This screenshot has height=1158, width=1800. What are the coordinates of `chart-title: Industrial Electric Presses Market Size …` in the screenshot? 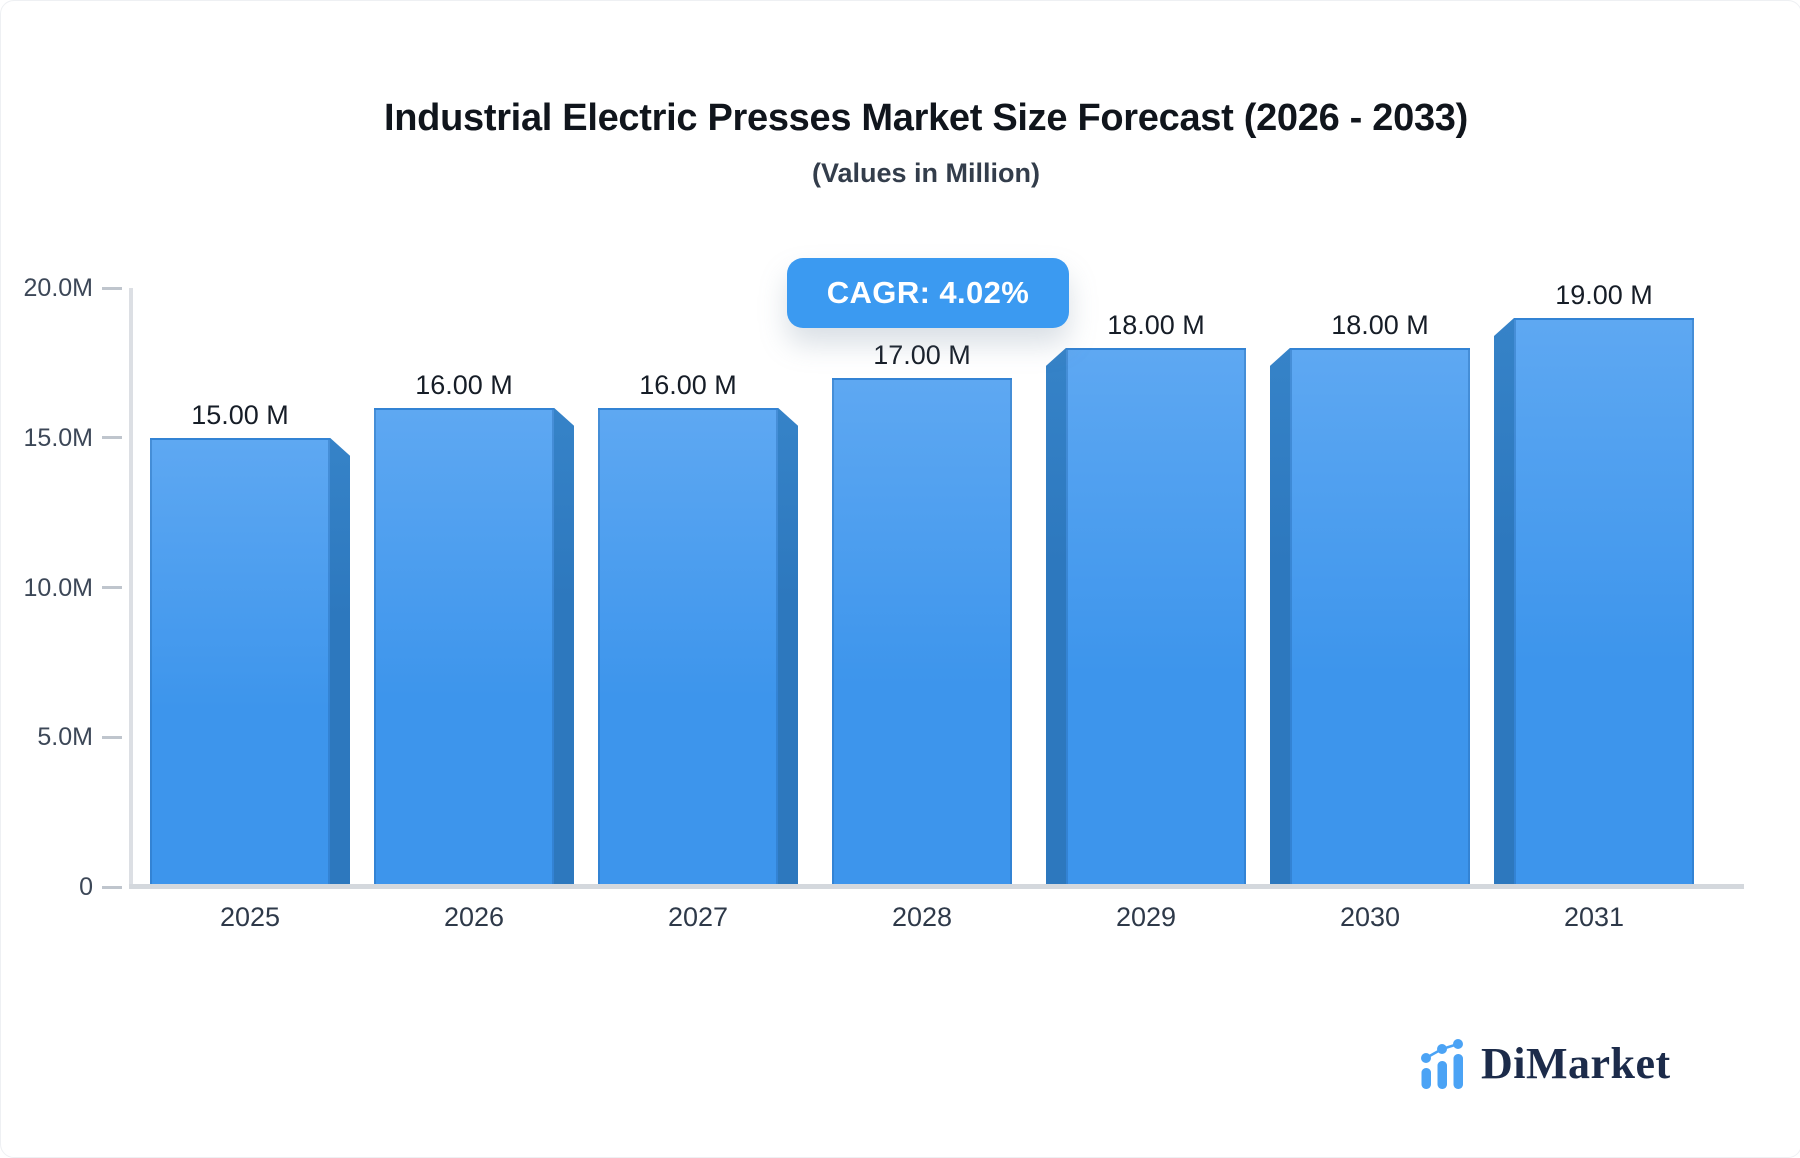 It's located at (926, 118).